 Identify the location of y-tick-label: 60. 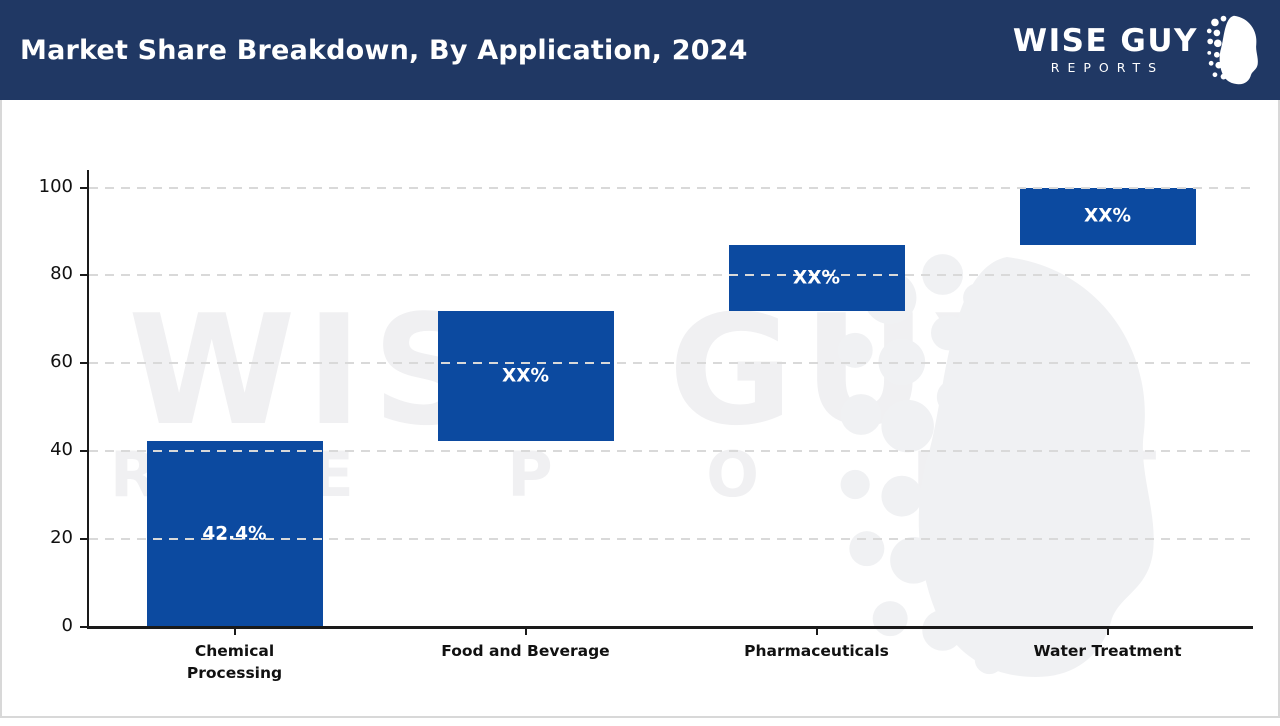
(61, 362).